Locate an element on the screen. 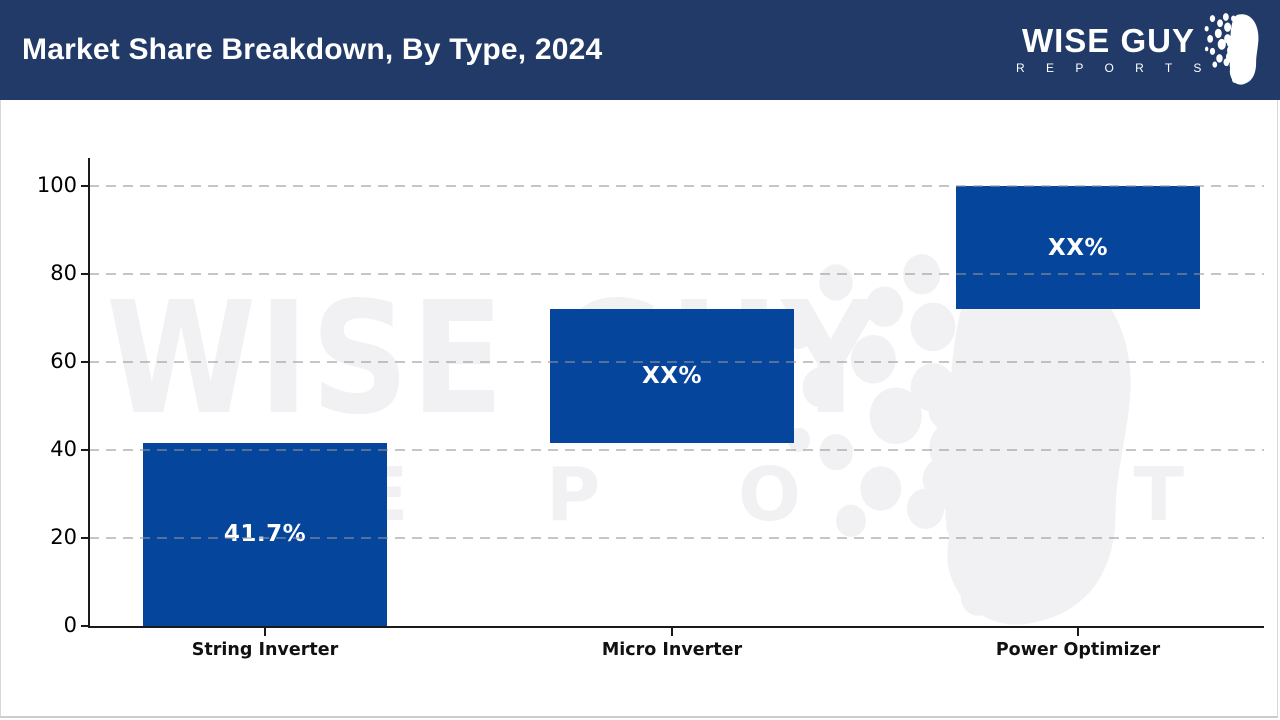  y-axis-spine is located at coordinates (89, 393).